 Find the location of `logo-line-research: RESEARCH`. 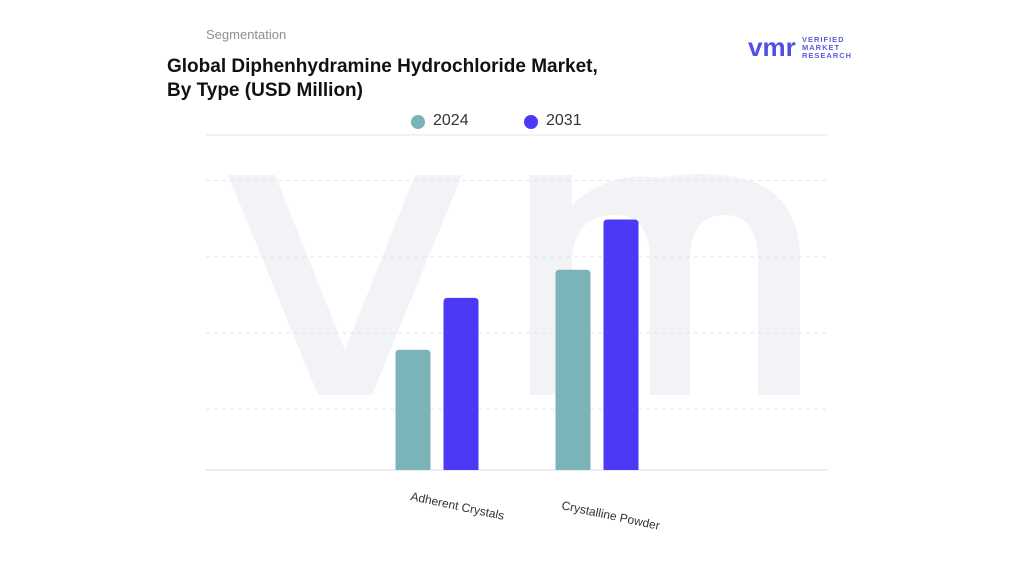

logo-line-research: RESEARCH is located at coordinates (827, 55).